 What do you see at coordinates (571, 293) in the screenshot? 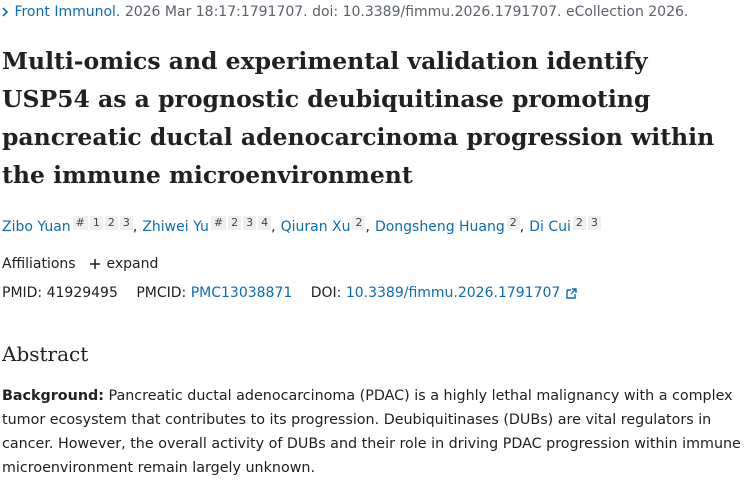
I see `external-link-icon` at bounding box center [571, 293].